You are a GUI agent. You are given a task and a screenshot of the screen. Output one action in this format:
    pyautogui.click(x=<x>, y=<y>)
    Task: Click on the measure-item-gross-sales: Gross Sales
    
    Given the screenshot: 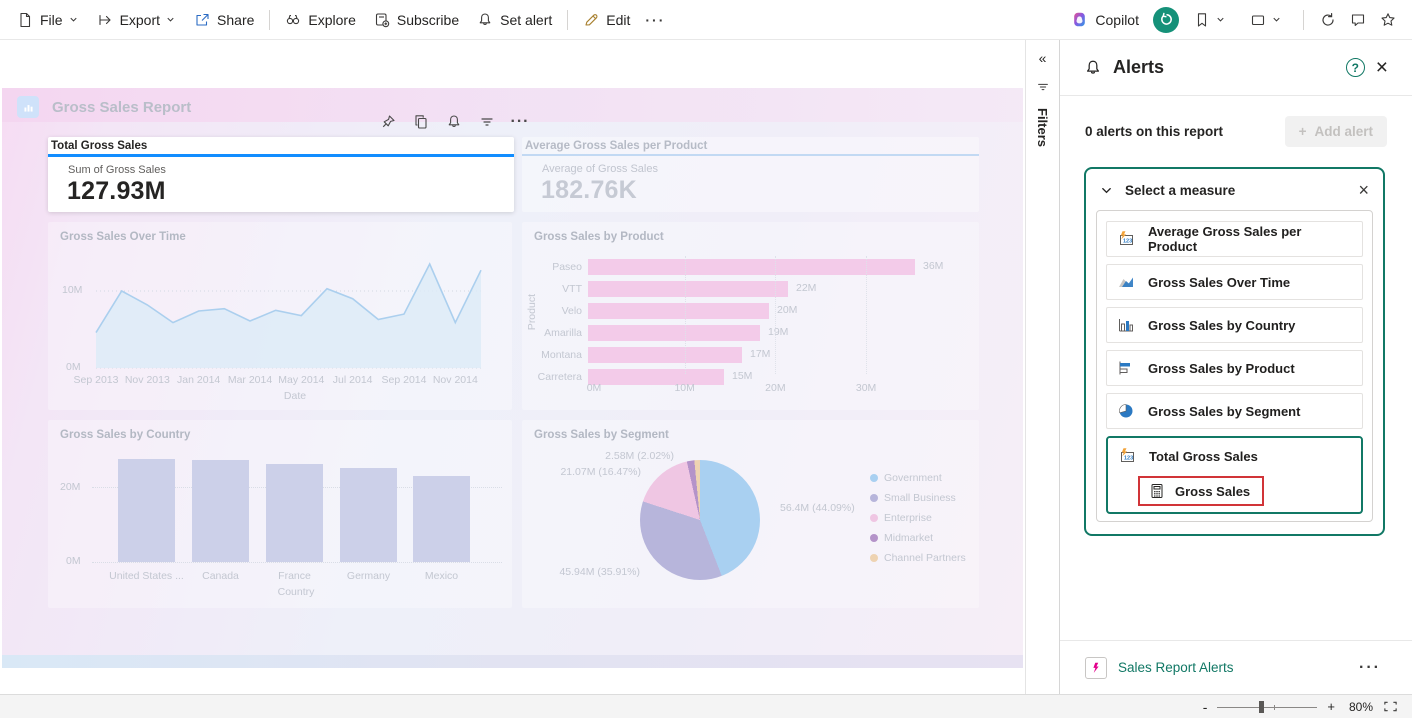 What is the action you would take?
    pyautogui.click(x=1201, y=491)
    